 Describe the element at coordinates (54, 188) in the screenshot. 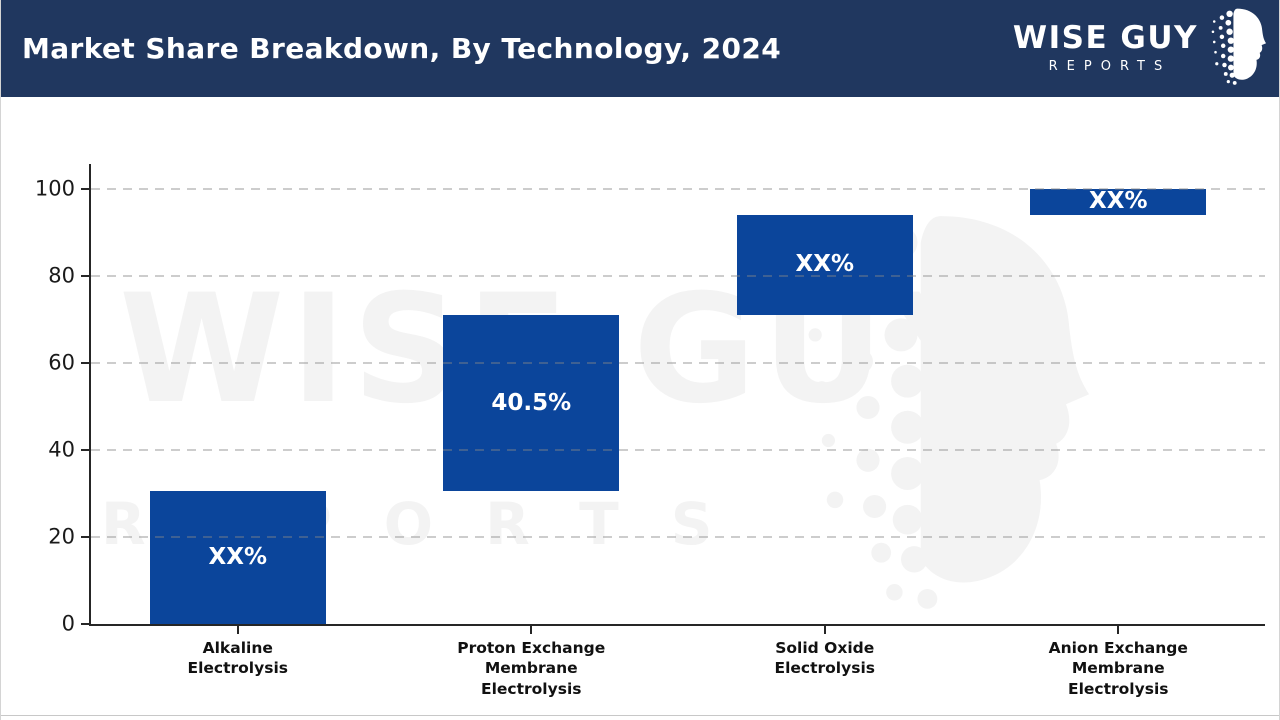

I see `y-tick-label: 100` at that location.